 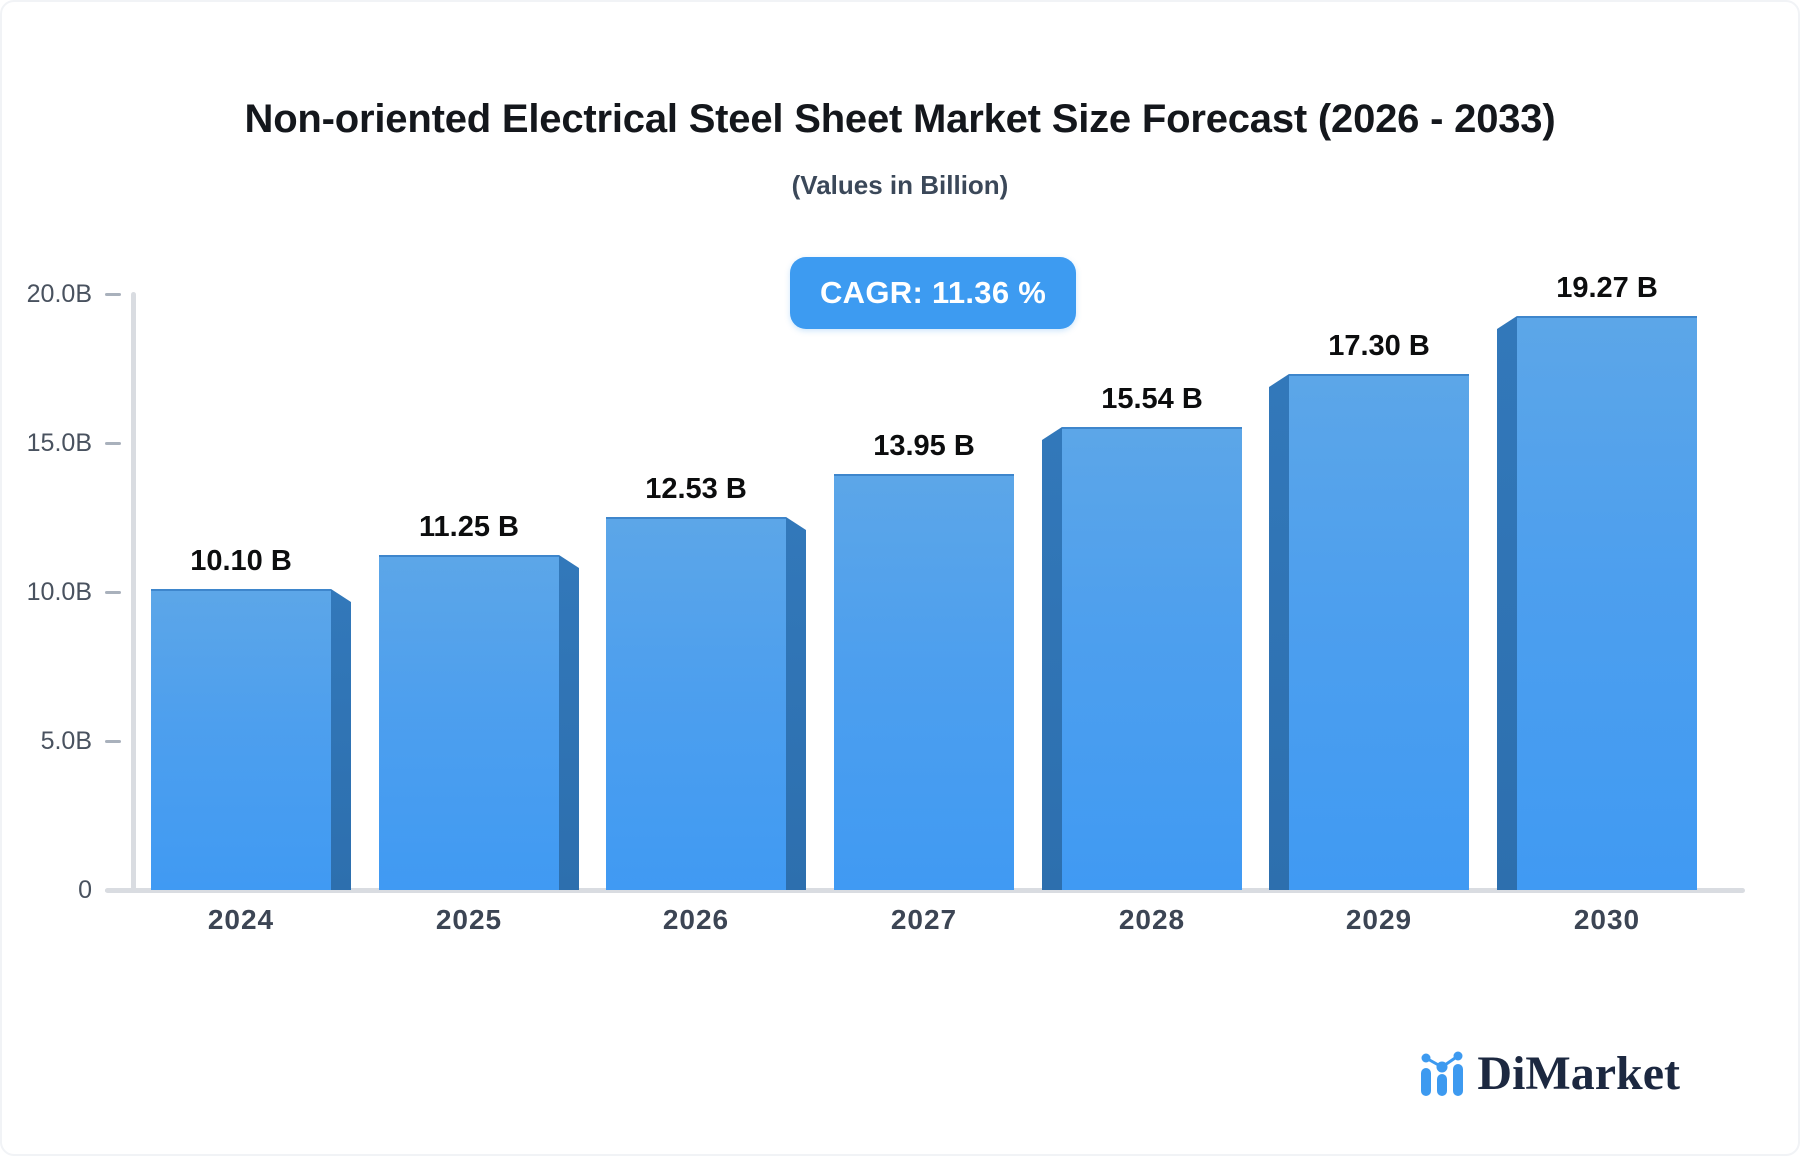 I want to click on brand-logo: DiMarket, so click(x=1550, y=1073).